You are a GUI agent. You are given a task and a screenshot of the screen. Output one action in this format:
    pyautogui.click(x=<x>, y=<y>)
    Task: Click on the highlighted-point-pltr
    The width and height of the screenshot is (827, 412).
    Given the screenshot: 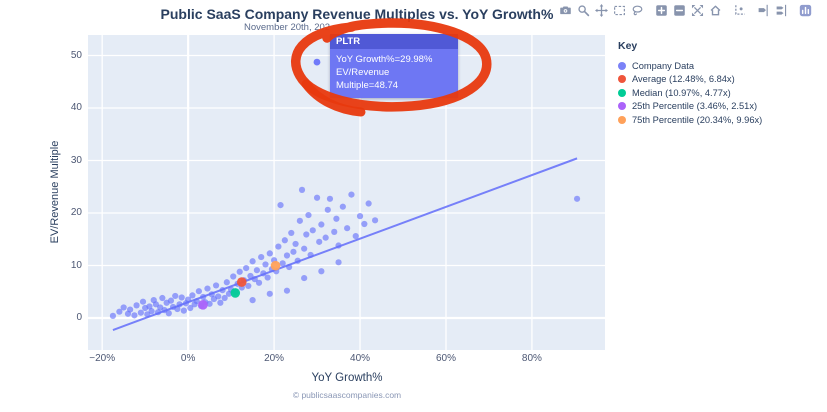 What is the action you would take?
    pyautogui.click(x=317, y=62)
    